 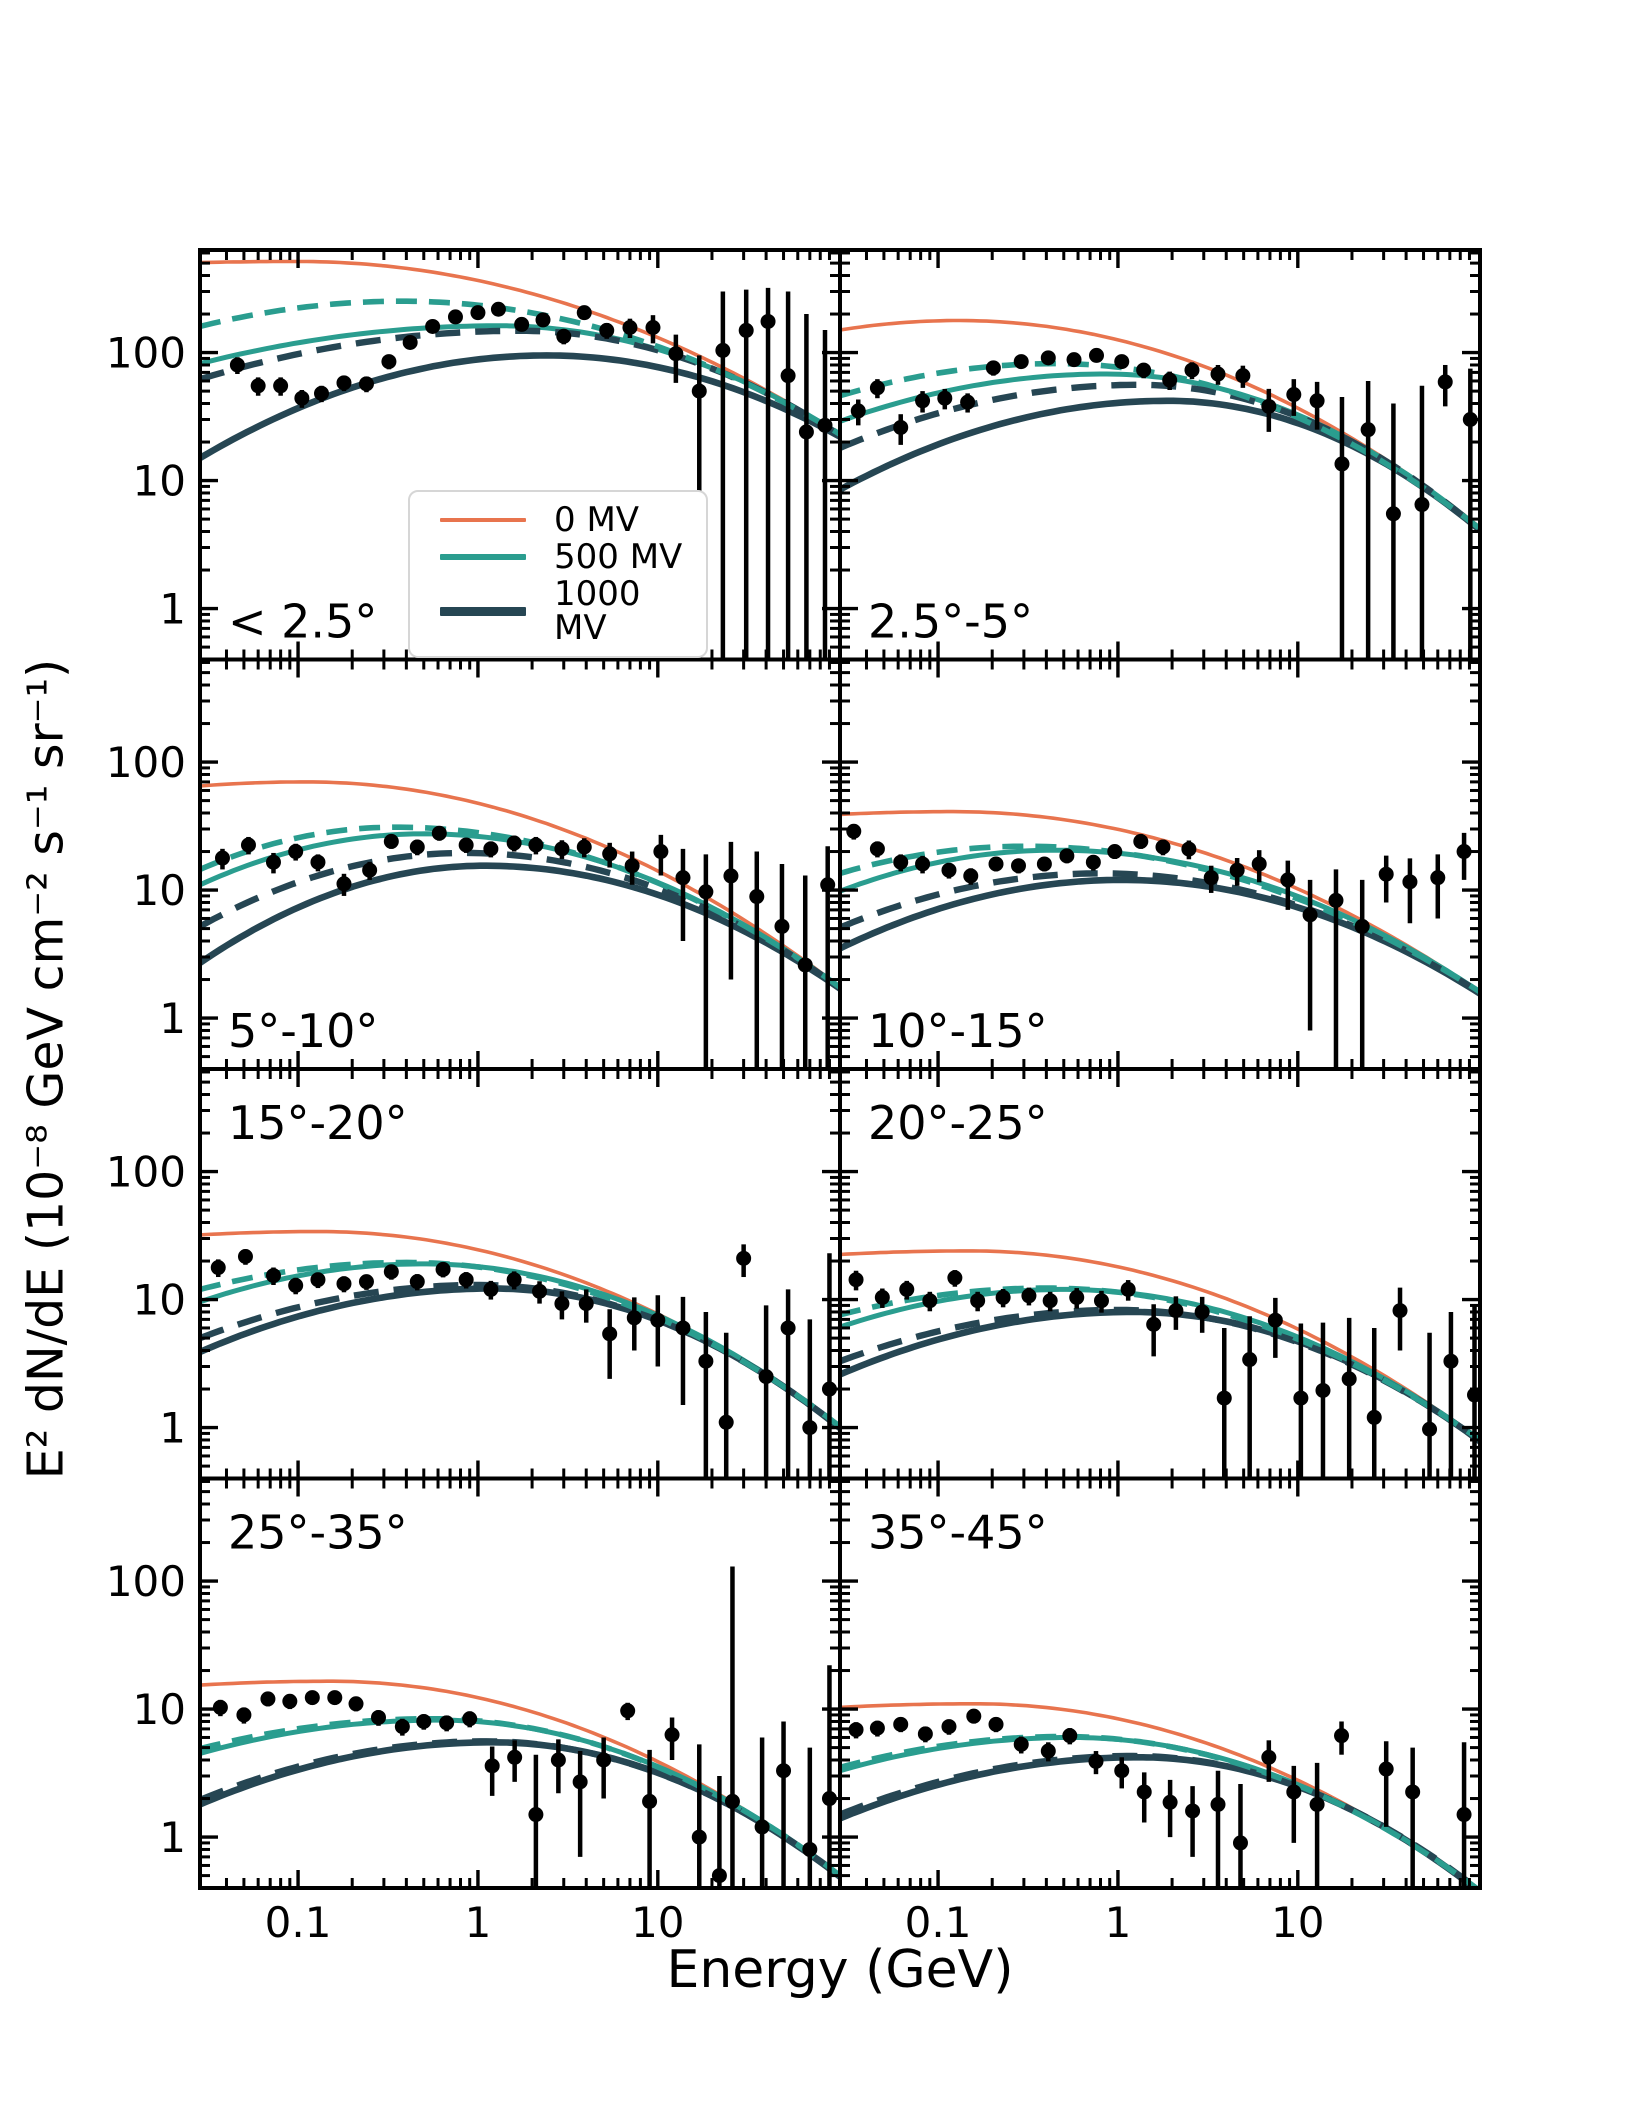 I want to click on curve-500mv-solid, so click(x=1160, y=451).